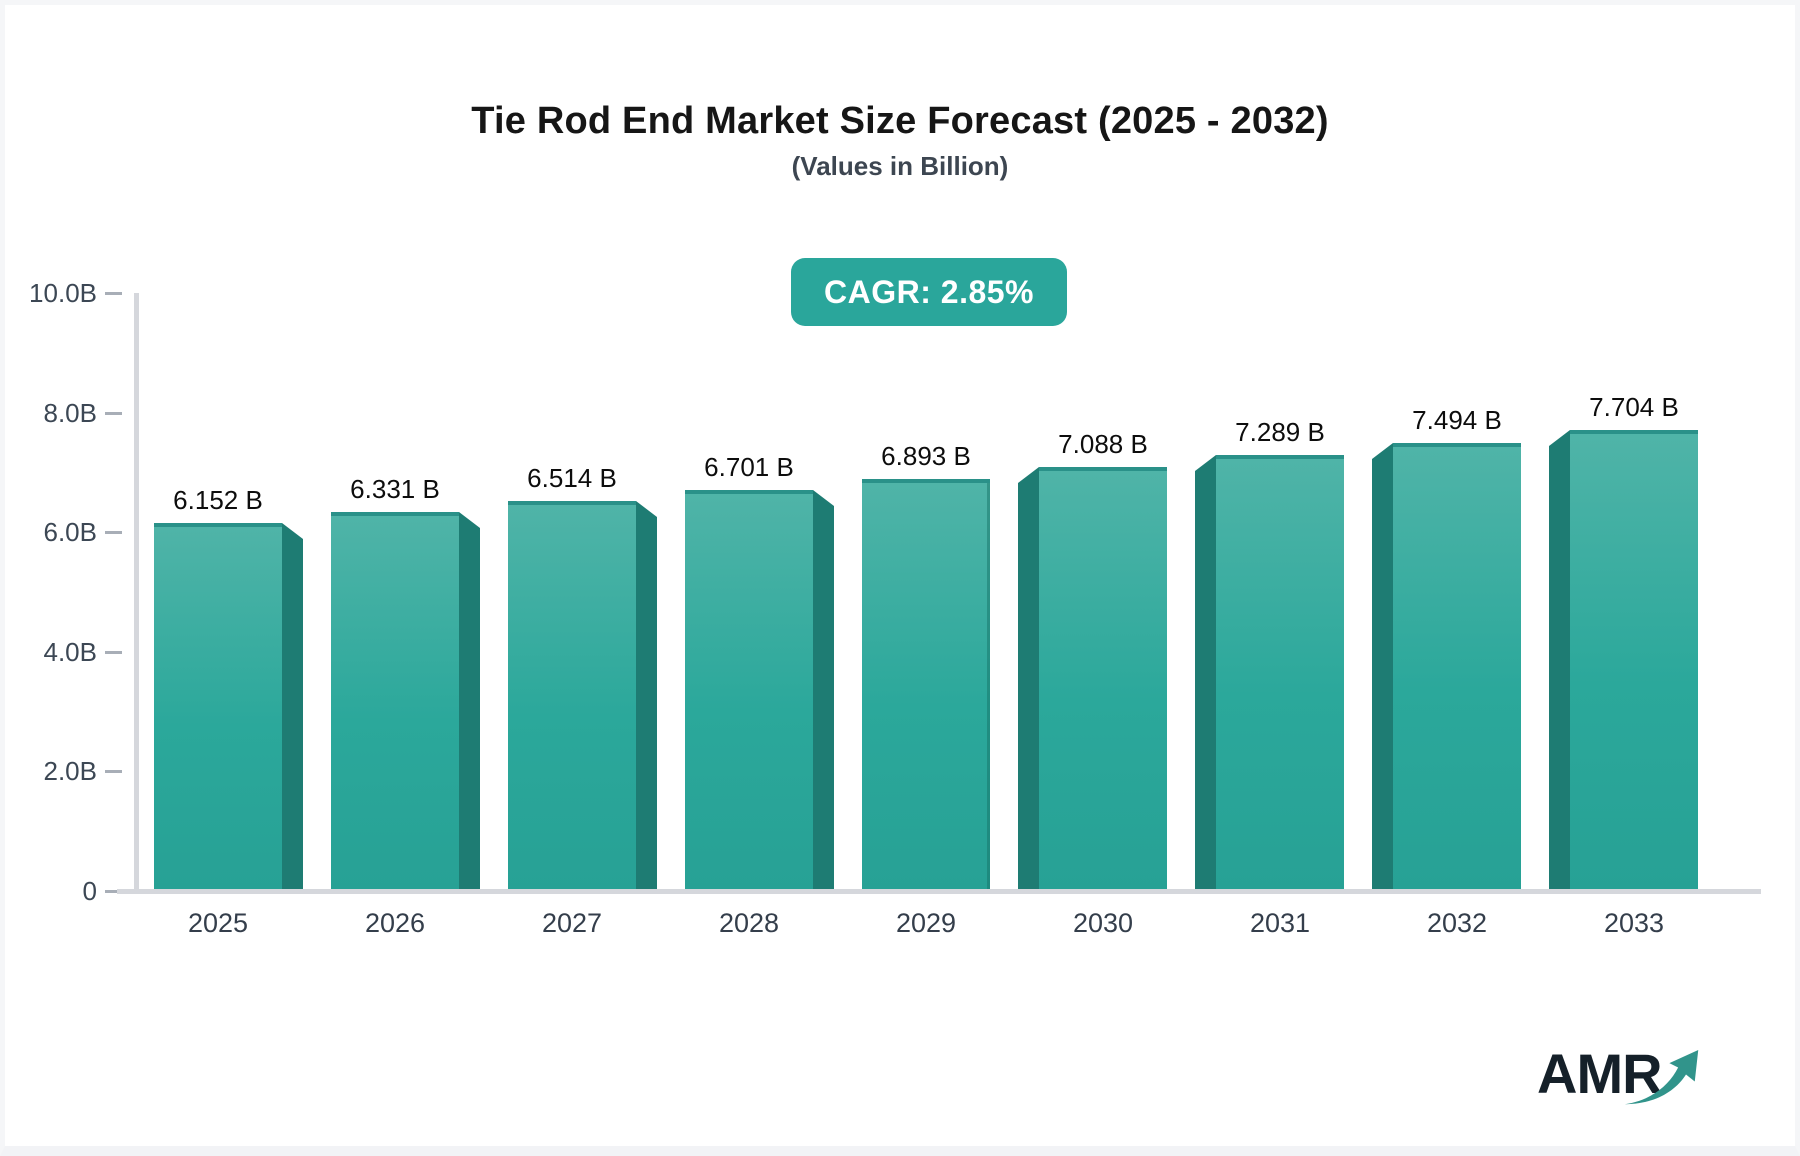  Describe the element at coordinates (70, 532) in the screenshot. I see `y-tick-label: 6.0B` at that location.